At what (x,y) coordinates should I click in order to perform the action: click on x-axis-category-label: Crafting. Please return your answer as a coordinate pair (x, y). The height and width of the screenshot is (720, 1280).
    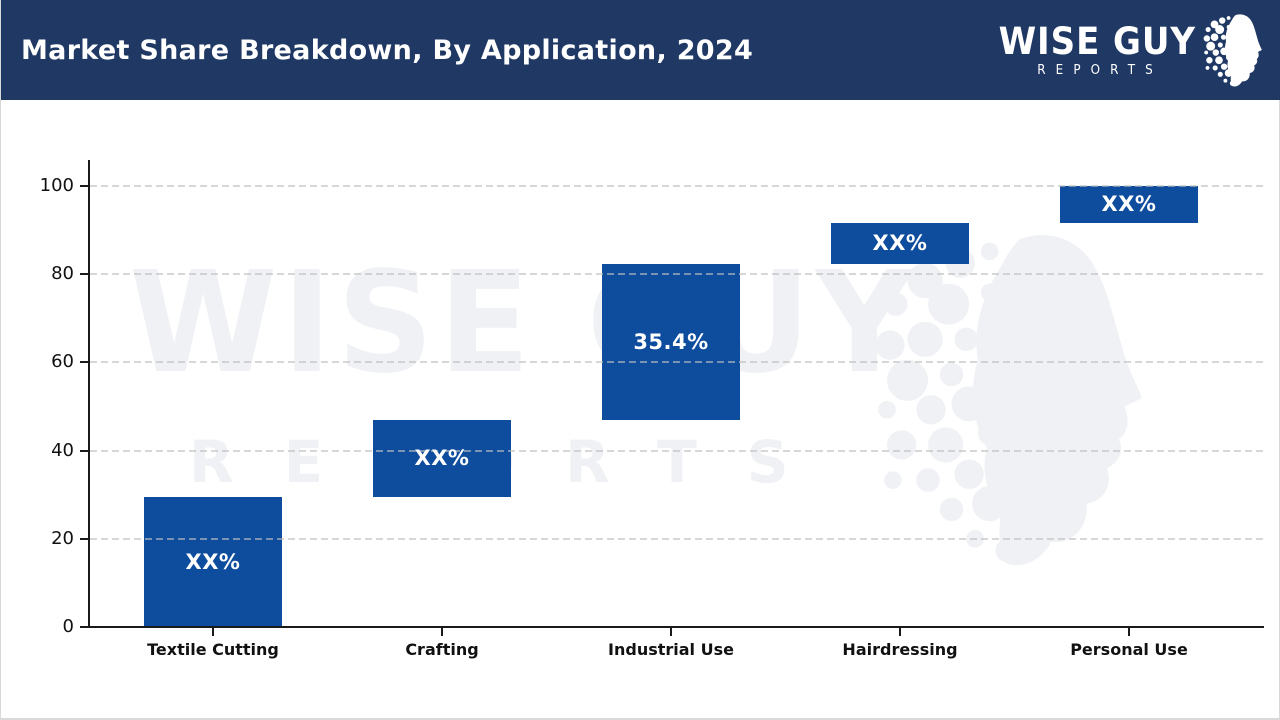
    Looking at the image, I should click on (442, 649).